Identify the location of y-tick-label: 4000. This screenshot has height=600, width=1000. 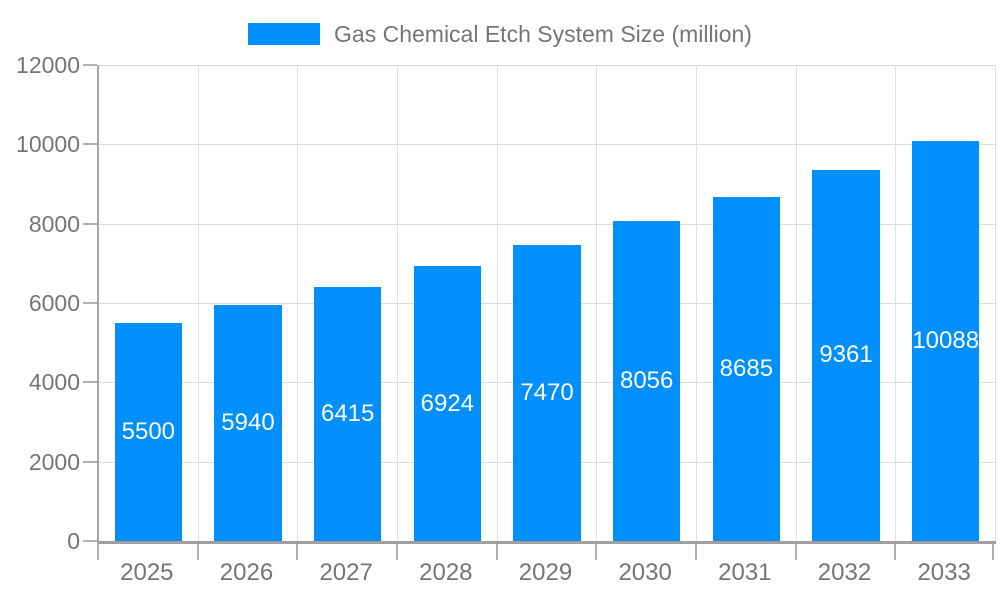
(54, 382).